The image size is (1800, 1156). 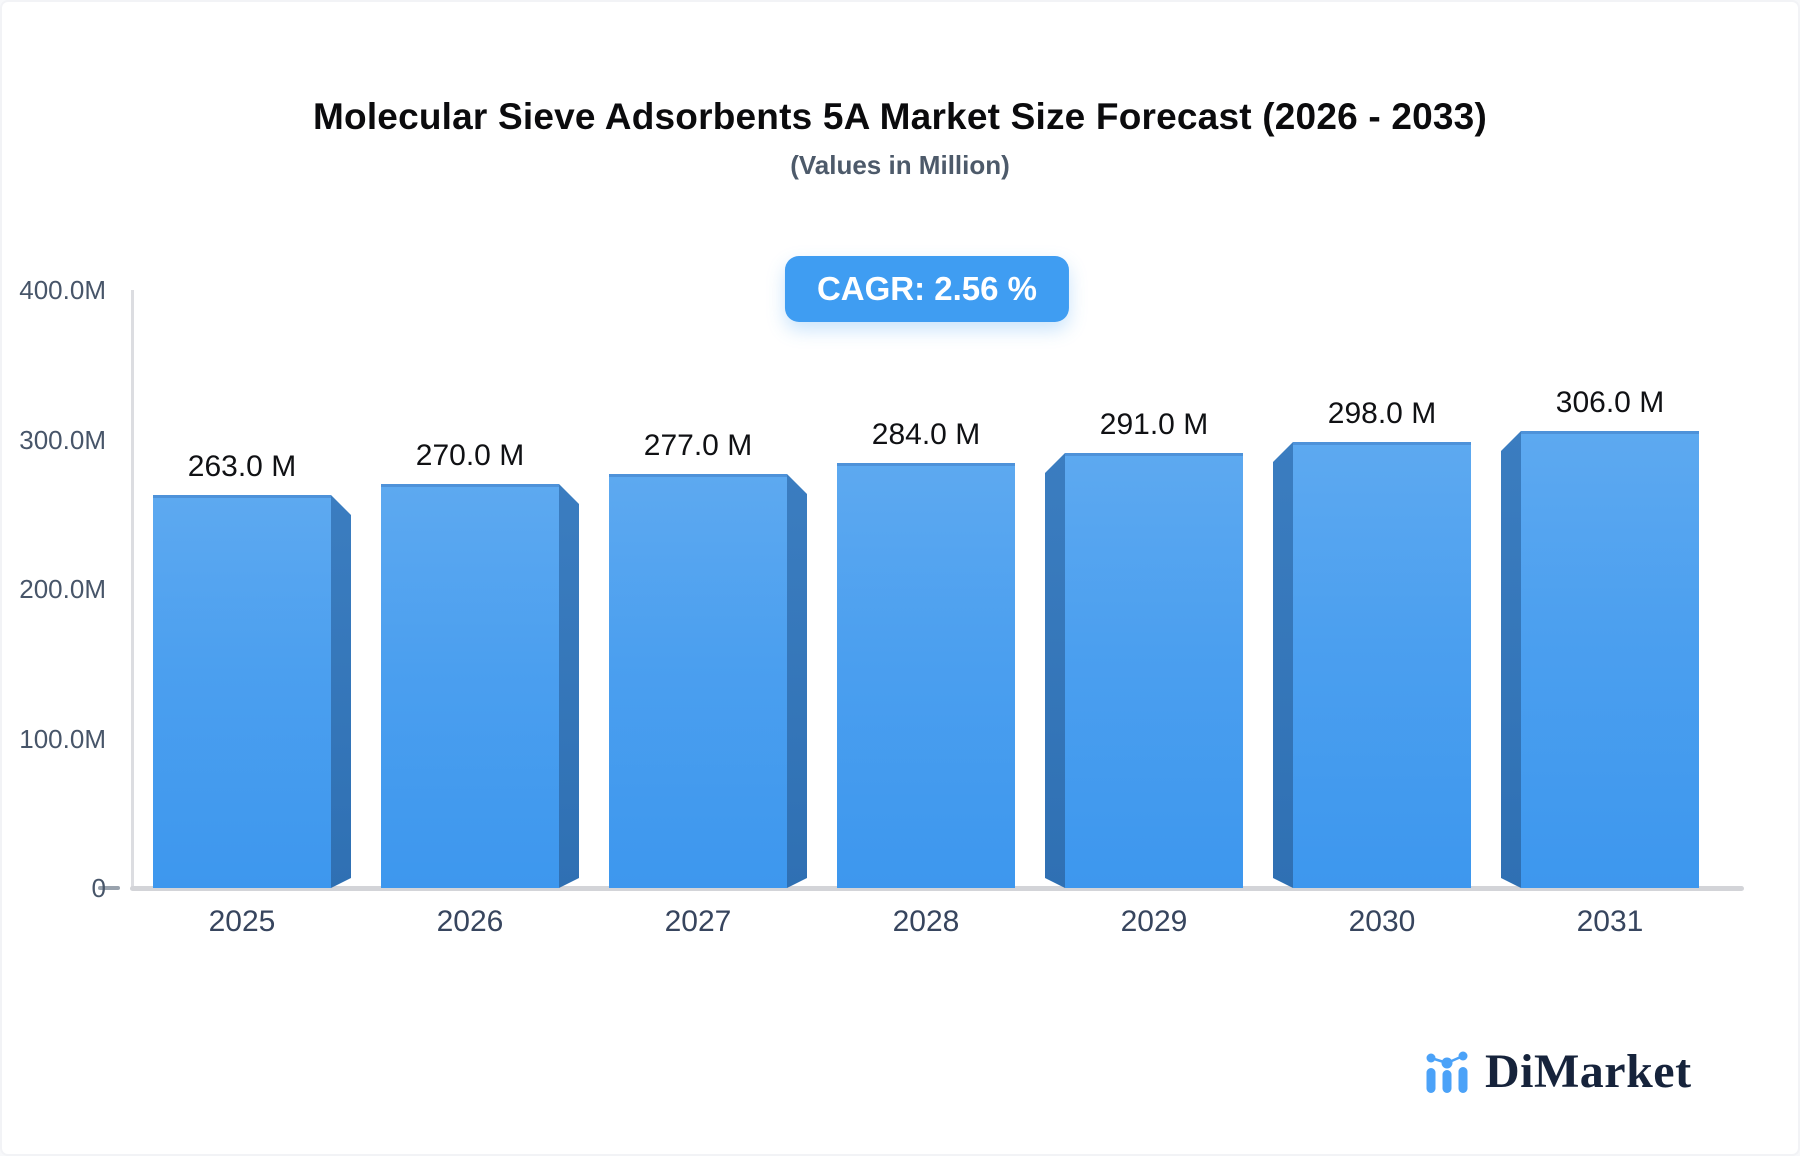 I want to click on x-axis-label: 2031, so click(x=1610, y=921).